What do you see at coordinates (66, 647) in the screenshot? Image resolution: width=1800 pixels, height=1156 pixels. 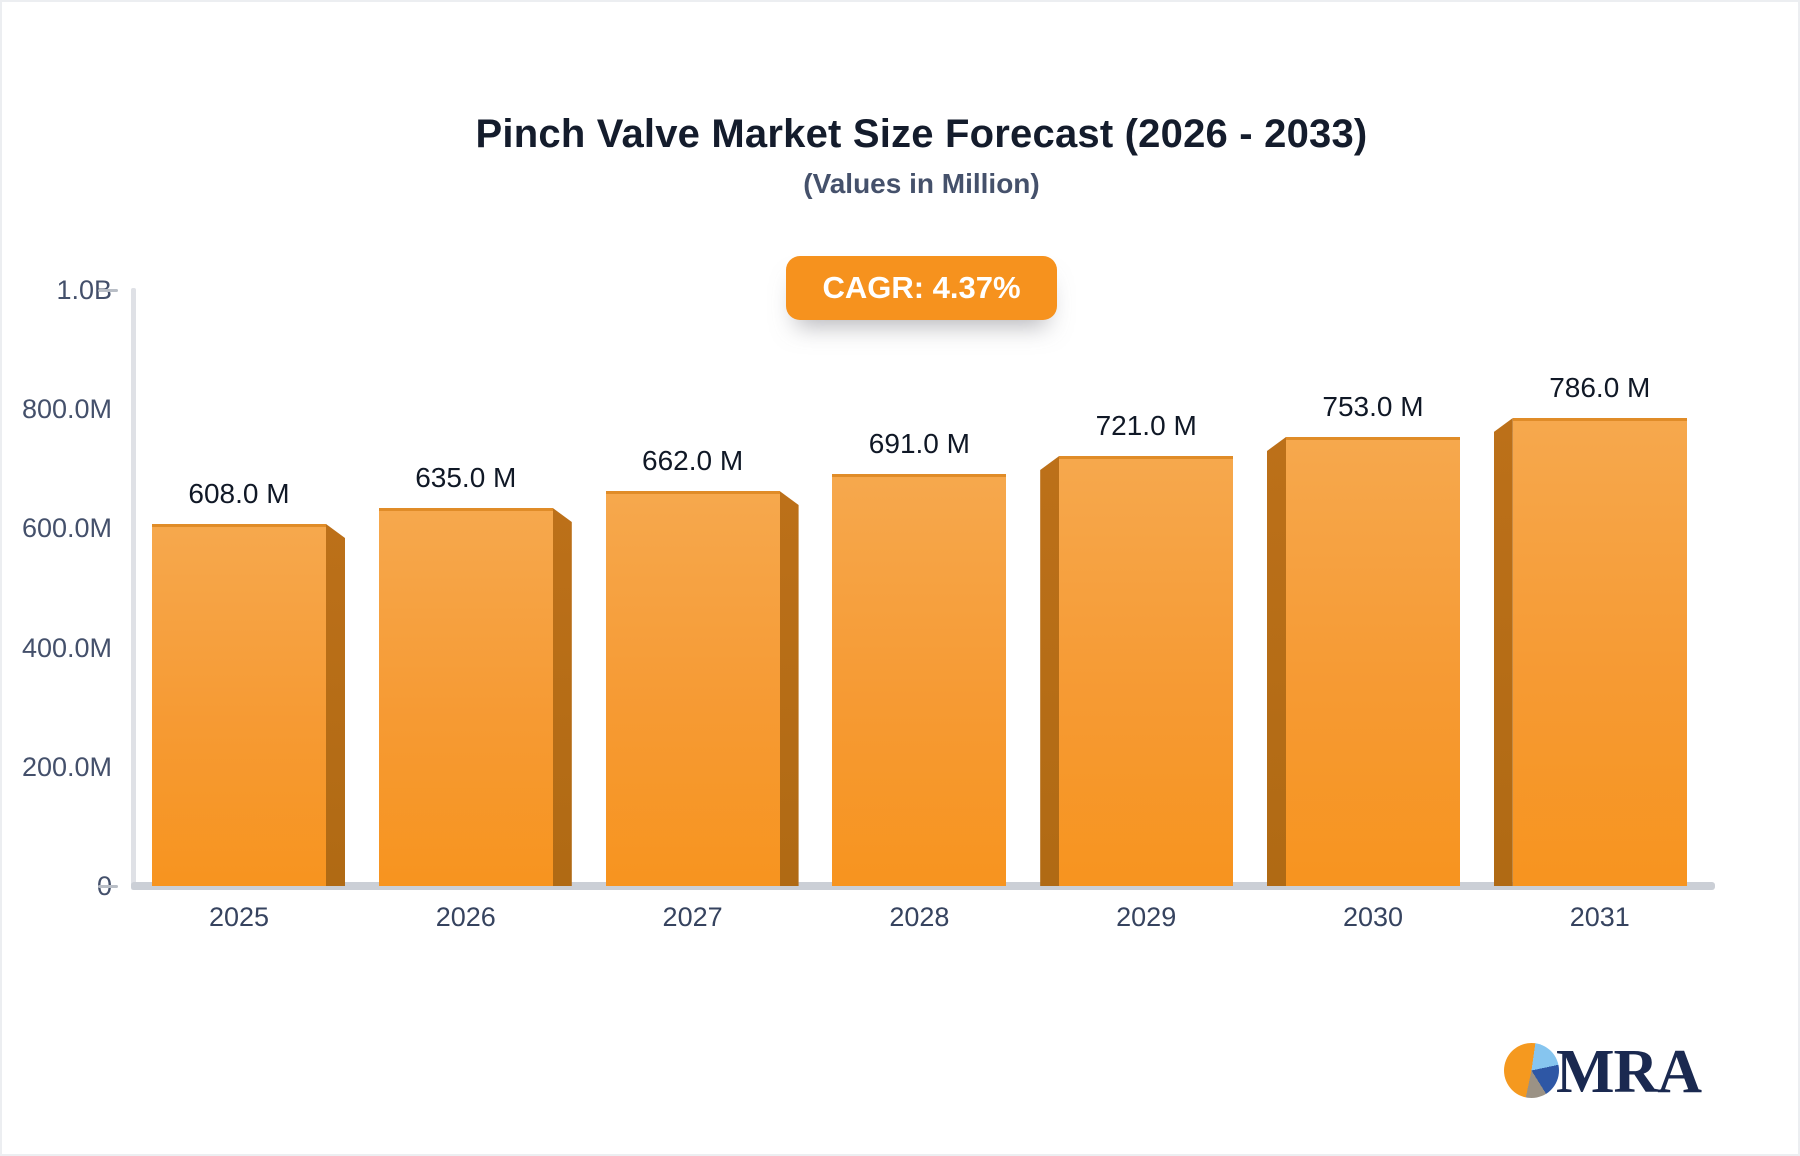 I see `y-tick-label: 400.0M` at bounding box center [66, 647].